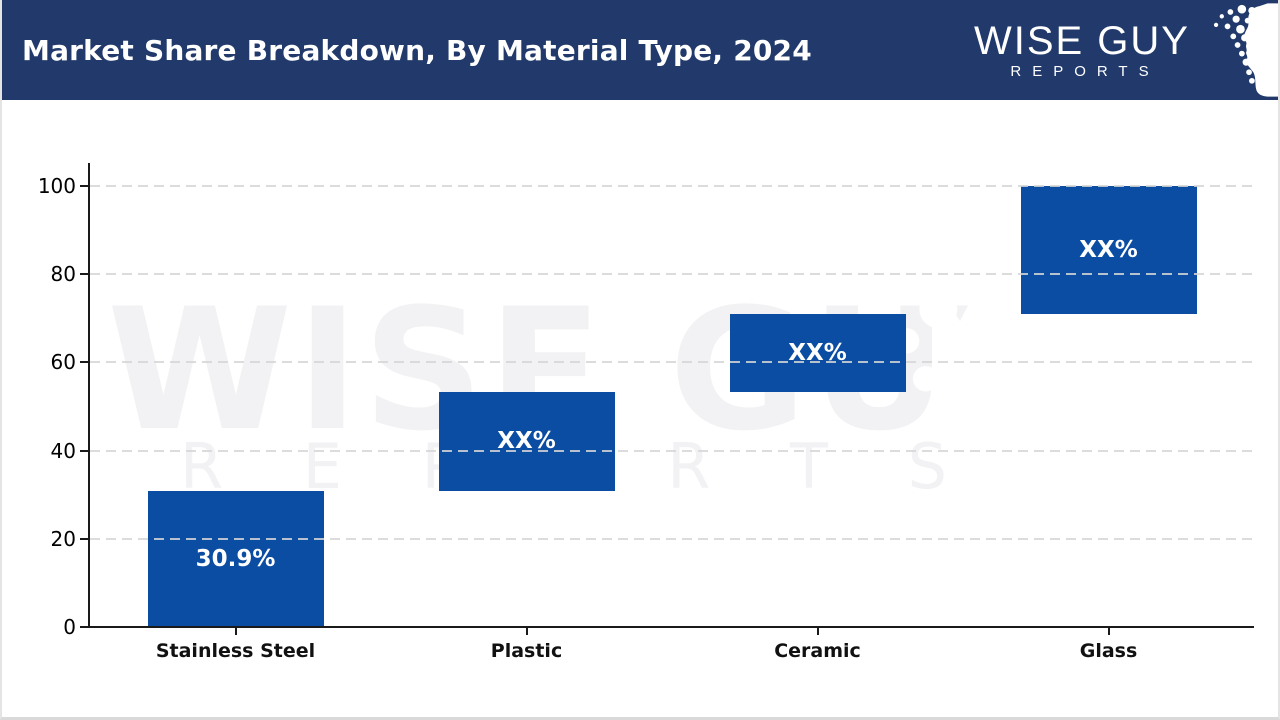 The width and height of the screenshot is (1280, 720). What do you see at coordinates (69, 627) in the screenshot?
I see `y-tick-0: 0` at bounding box center [69, 627].